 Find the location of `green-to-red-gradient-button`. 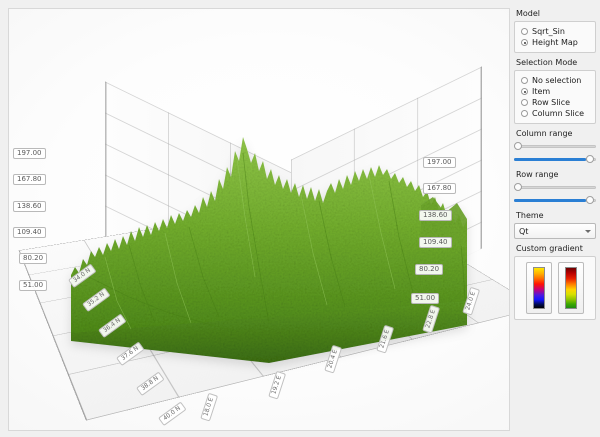

green-to-red-gradient-button is located at coordinates (571, 288).